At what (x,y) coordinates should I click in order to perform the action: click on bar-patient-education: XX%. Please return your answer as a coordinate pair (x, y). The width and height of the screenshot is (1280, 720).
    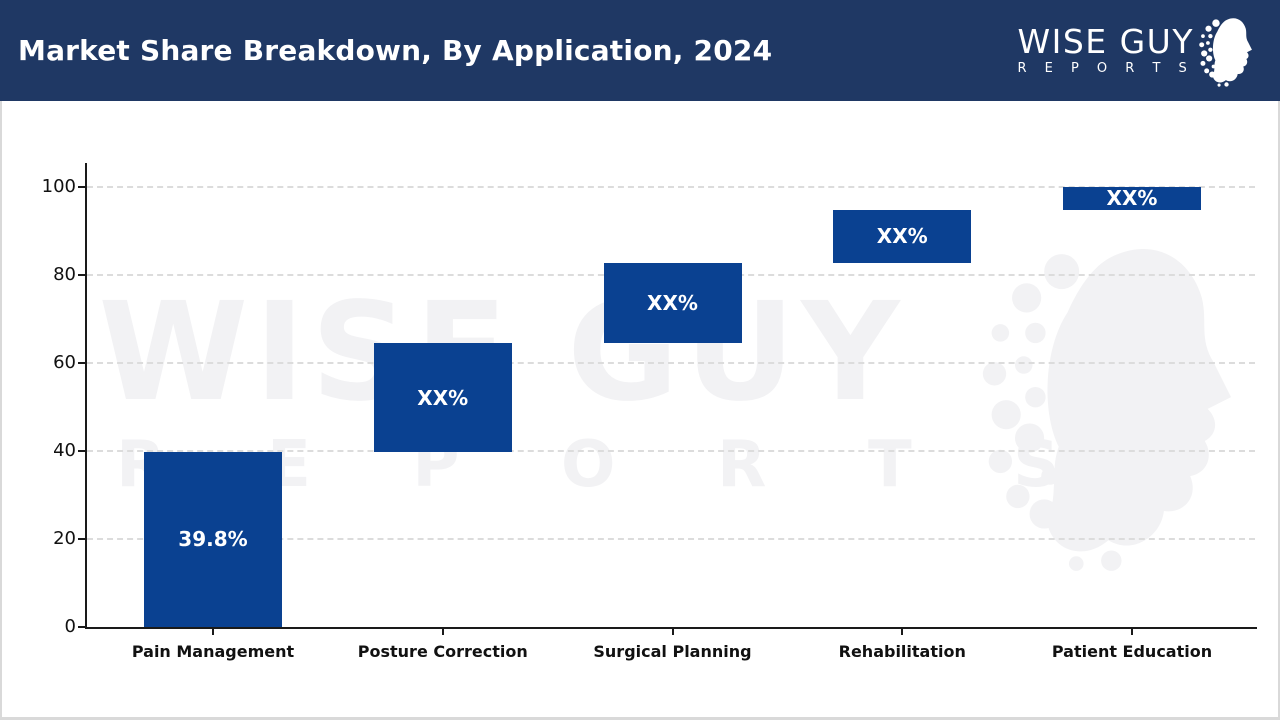
    Looking at the image, I should click on (1132, 198).